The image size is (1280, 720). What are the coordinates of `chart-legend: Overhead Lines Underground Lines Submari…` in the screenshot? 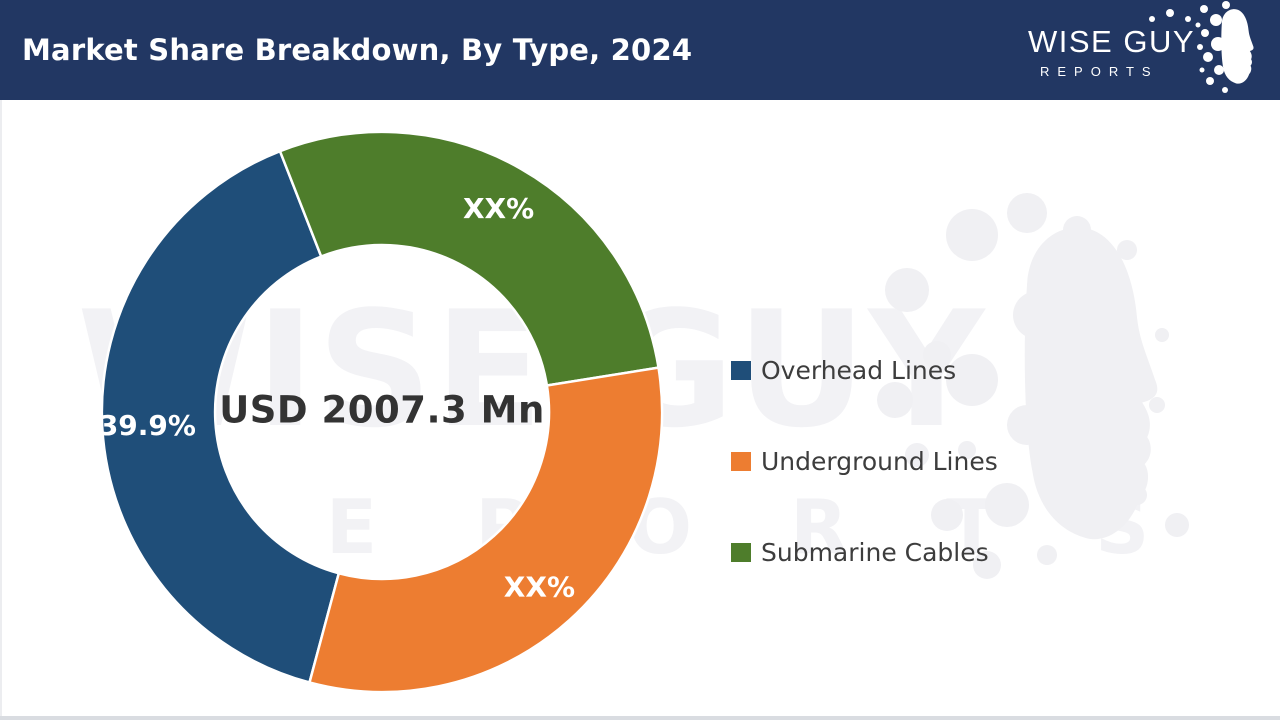 It's located at (864, 493).